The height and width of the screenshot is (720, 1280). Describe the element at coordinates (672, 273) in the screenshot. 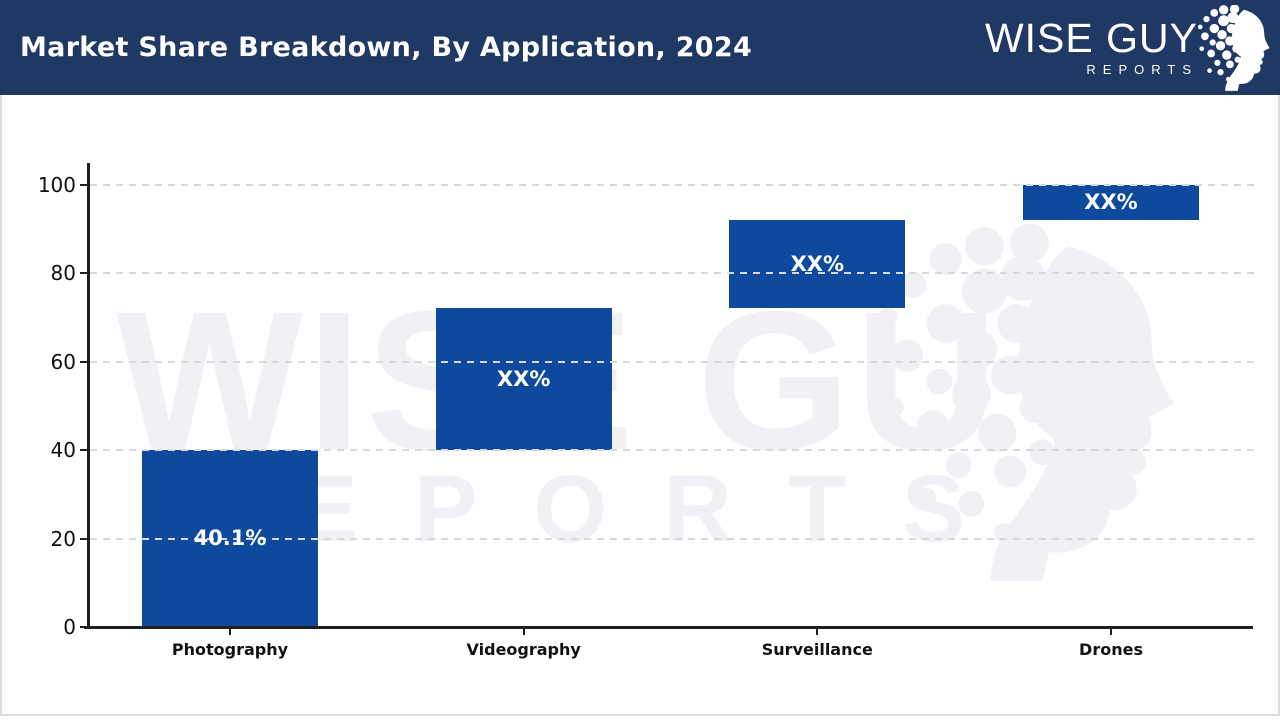

I see `gridline-y80` at that location.